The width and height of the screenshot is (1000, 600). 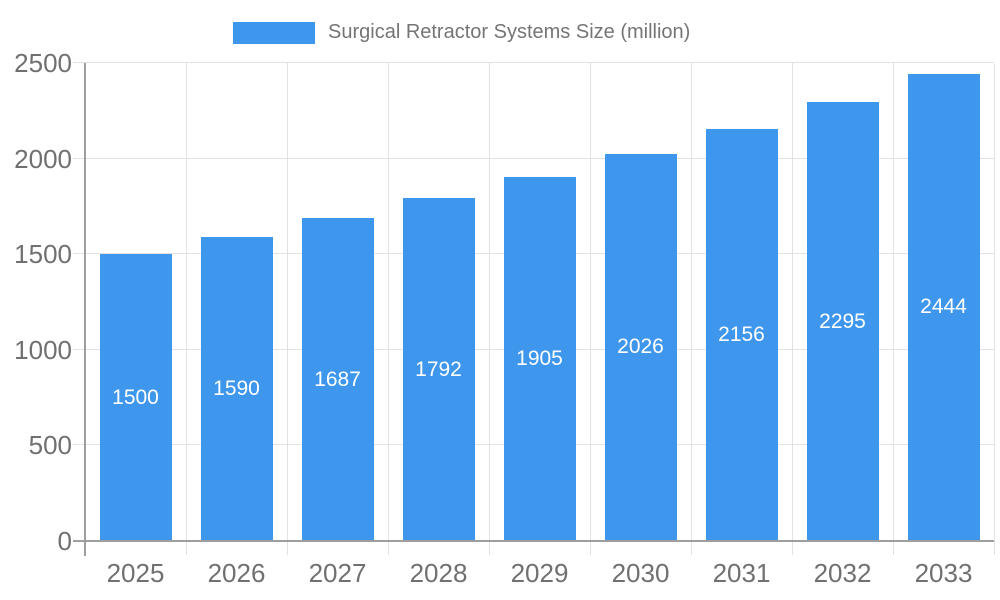 What do you see at coordinates (236, 573) in the screenshot?
I see `x-axis-tick-label: 2026` at bounding box center [236, 573].